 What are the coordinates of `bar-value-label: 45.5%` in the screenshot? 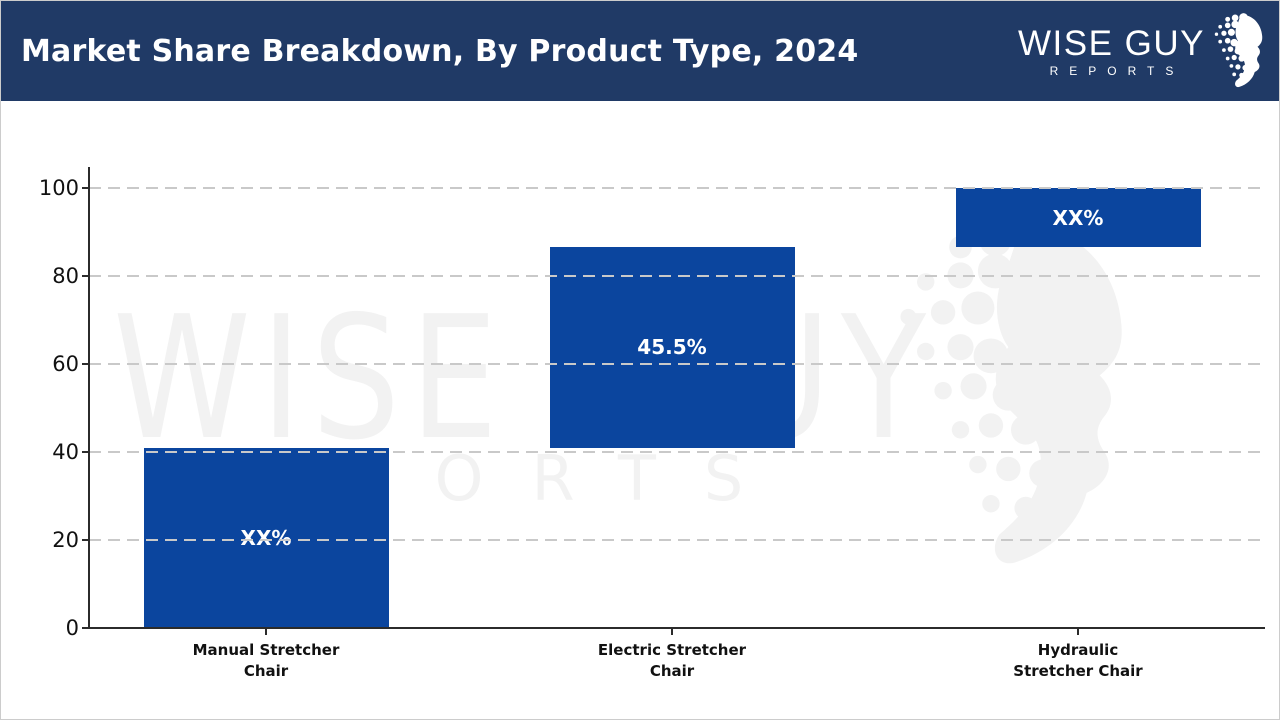 It's located at (672, 347).